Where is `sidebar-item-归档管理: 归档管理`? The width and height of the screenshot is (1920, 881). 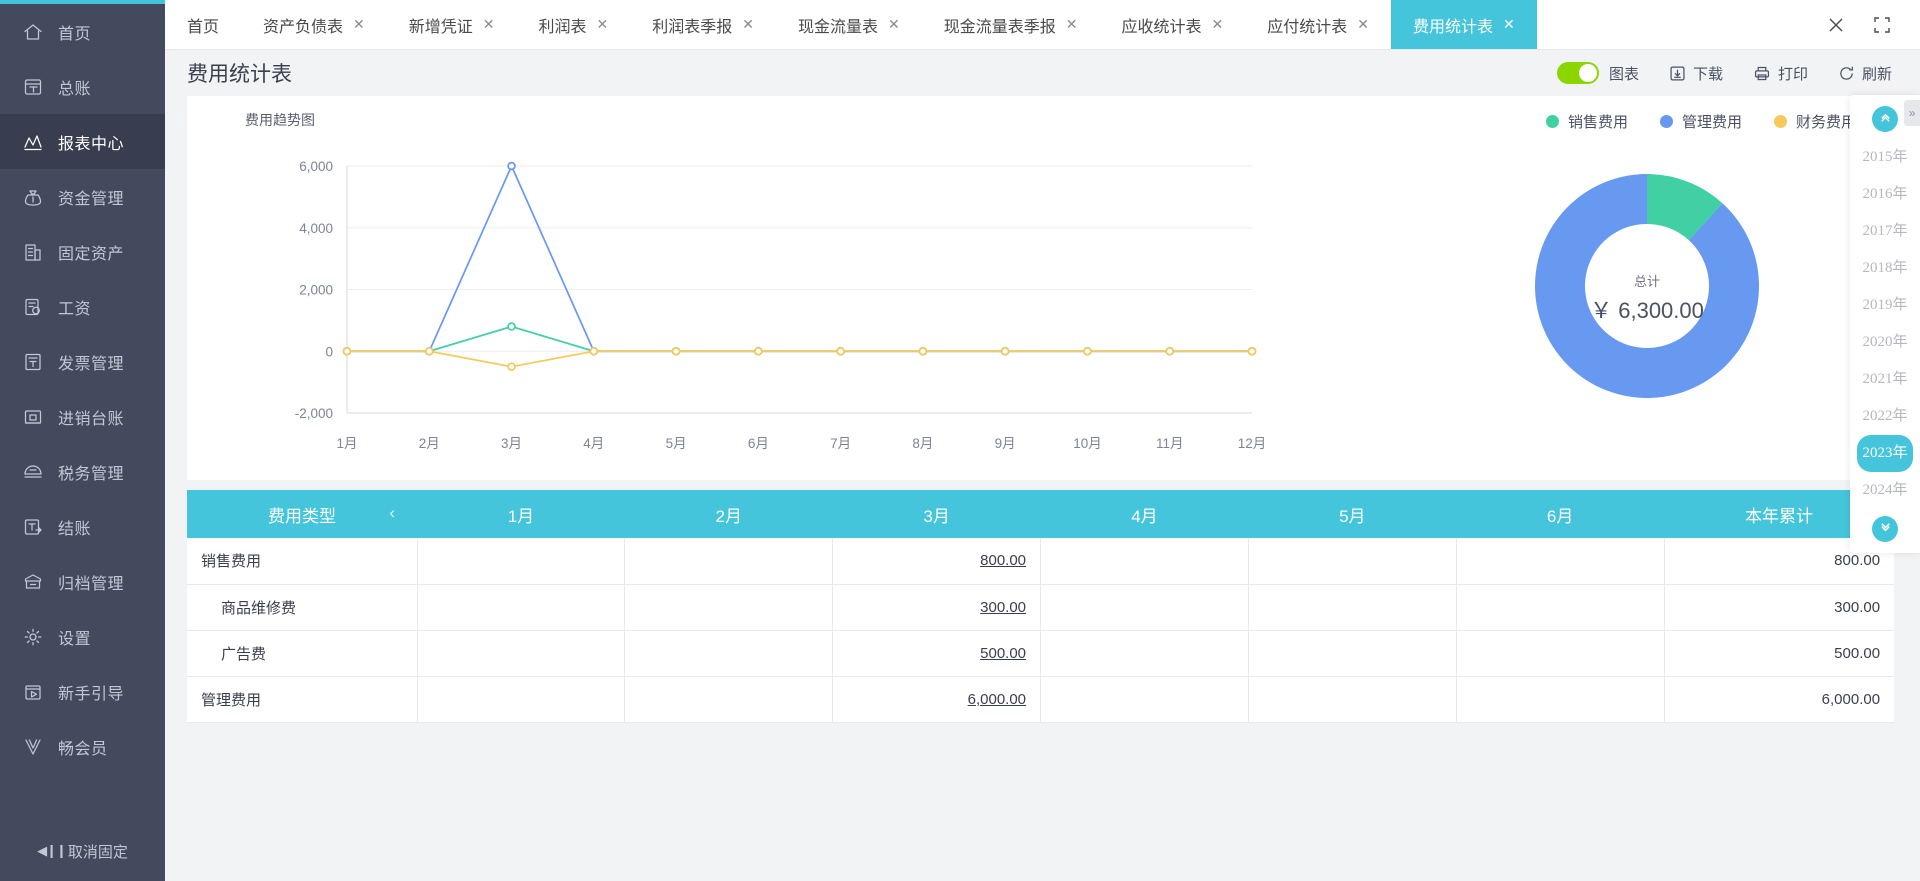 sidebar-item-归档管理: 归档管理 is located at coordinates (82, 581).